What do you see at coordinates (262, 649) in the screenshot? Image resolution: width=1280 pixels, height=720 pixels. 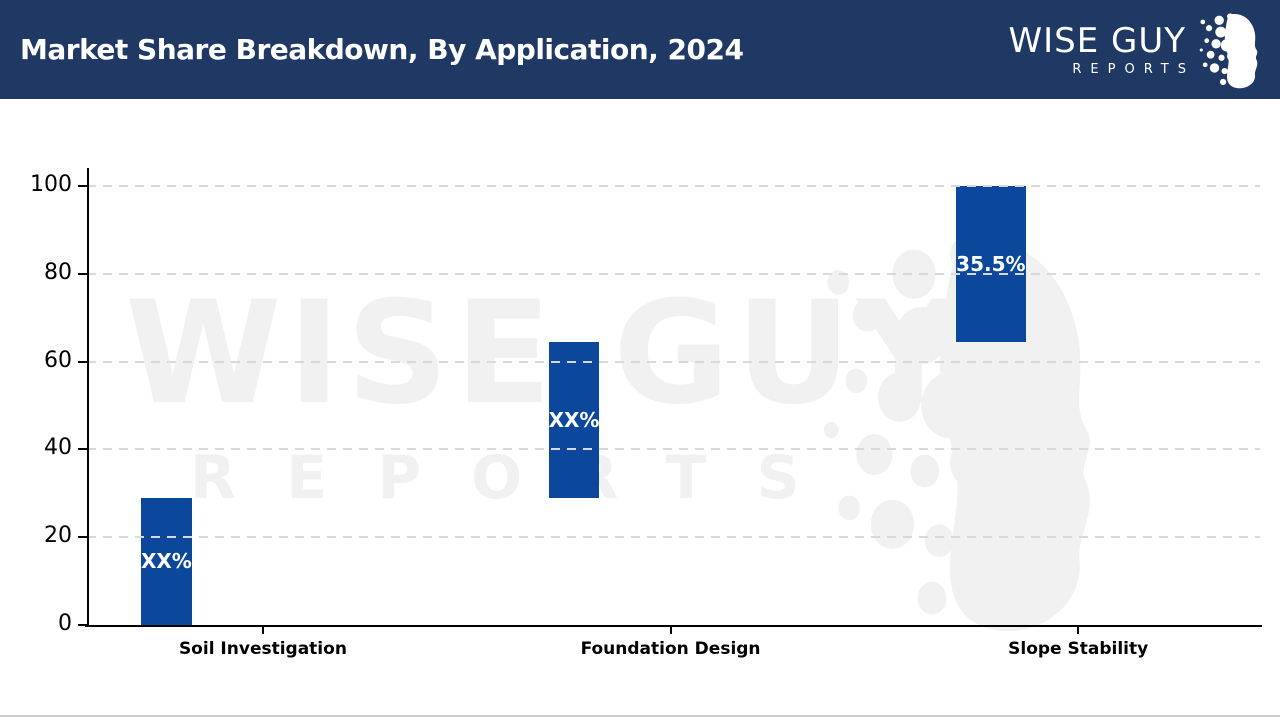 I see `x-tick-label: Soil Investigation` at bounding box center [262, 649].